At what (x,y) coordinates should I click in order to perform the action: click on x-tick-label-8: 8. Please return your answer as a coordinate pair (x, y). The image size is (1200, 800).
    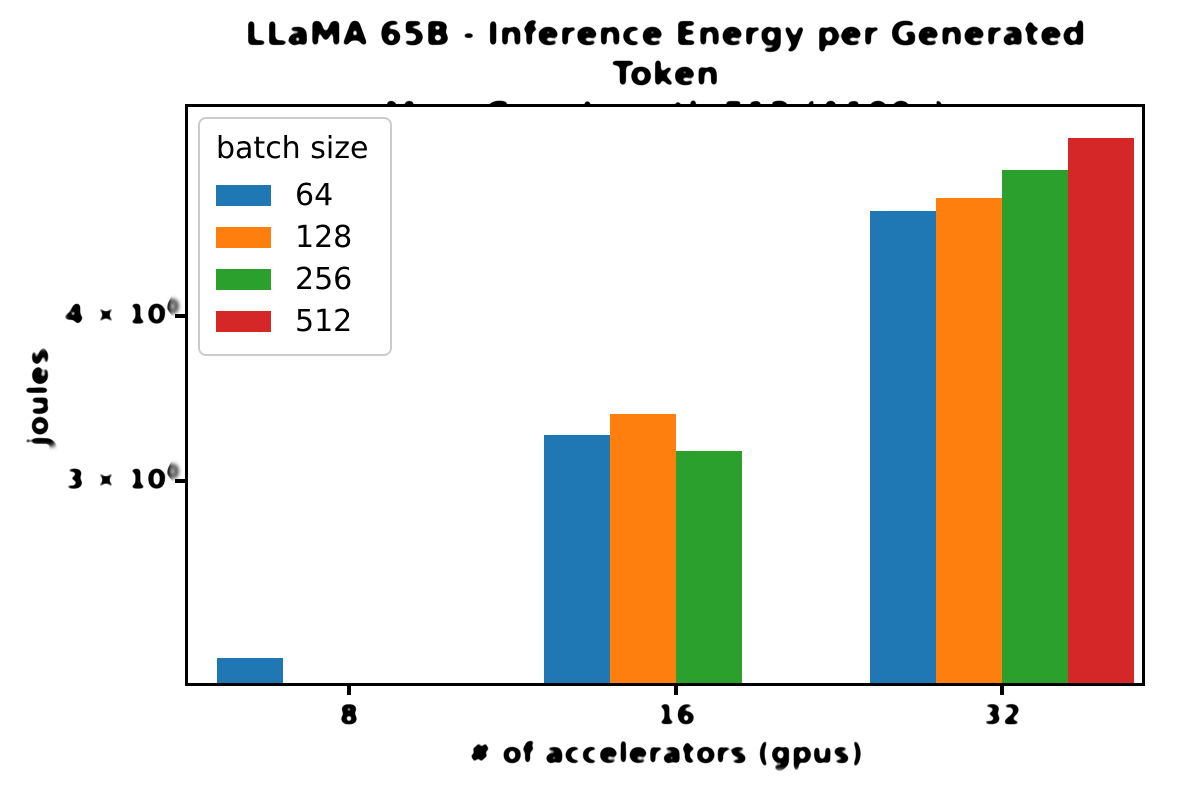
    Looking at the image, I should click on (349, 714).